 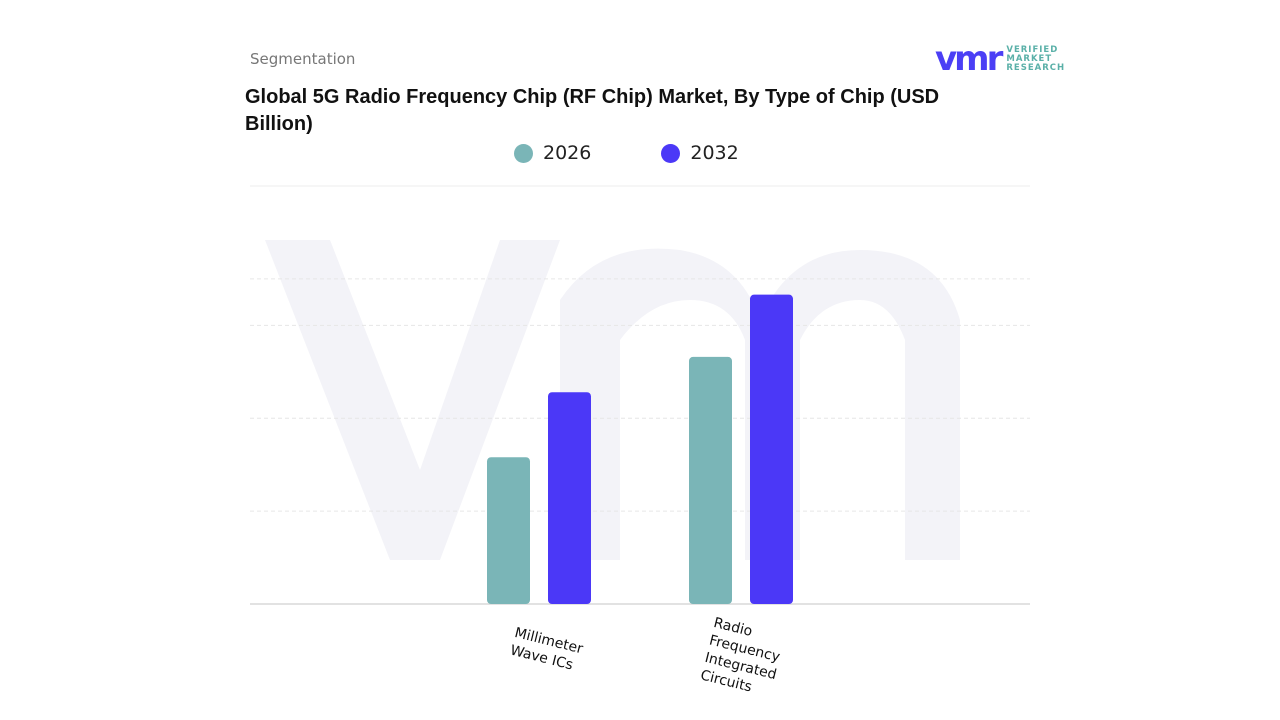 I want to click on logo-mark: vmr, so click(x=969, y=59).